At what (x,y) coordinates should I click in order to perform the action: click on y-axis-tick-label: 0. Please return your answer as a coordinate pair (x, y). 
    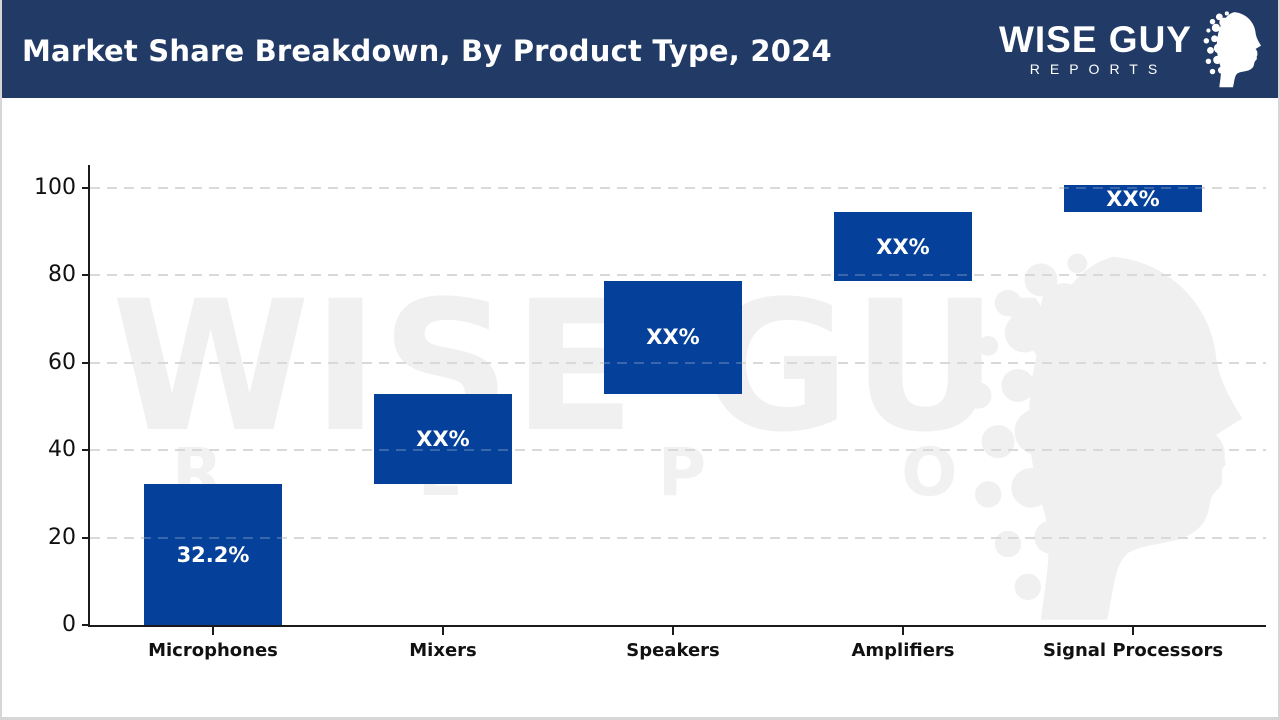
    Looking at the image, I should click on (69, 624).